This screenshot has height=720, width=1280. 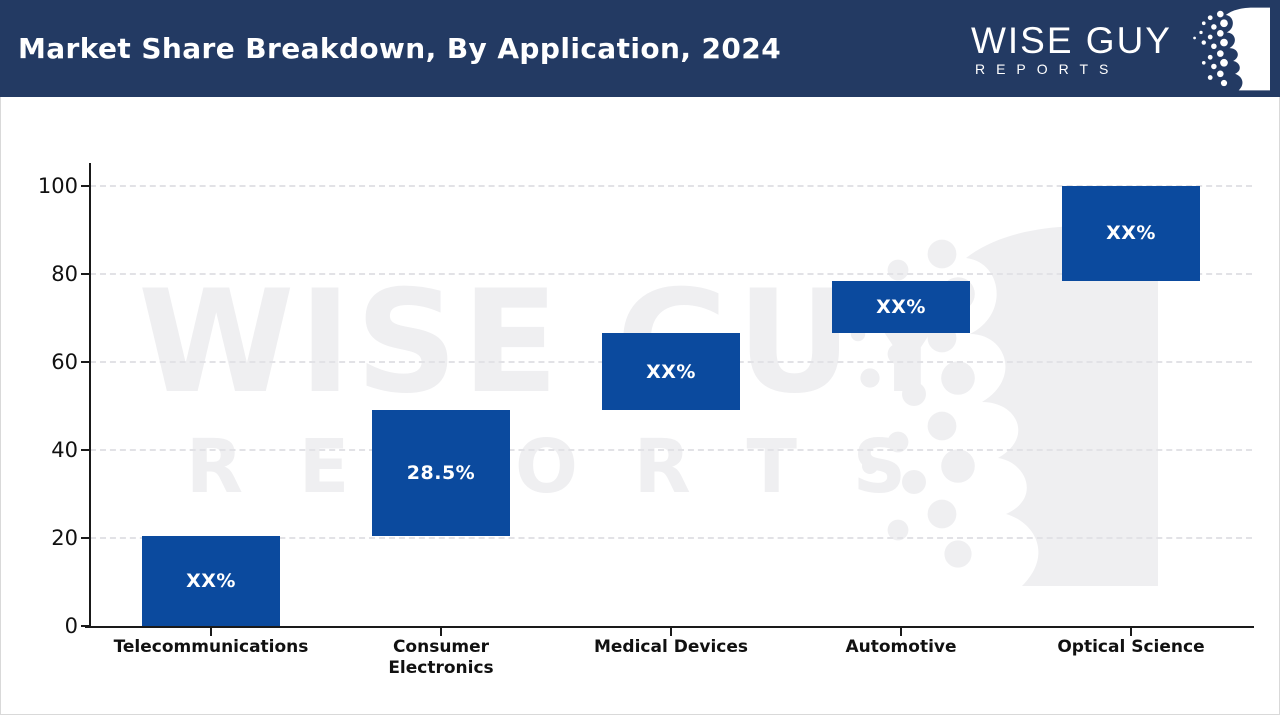 I want to click on wiseguy-logo: WISE GUY REPORTS, so click(x=1120, y=49).